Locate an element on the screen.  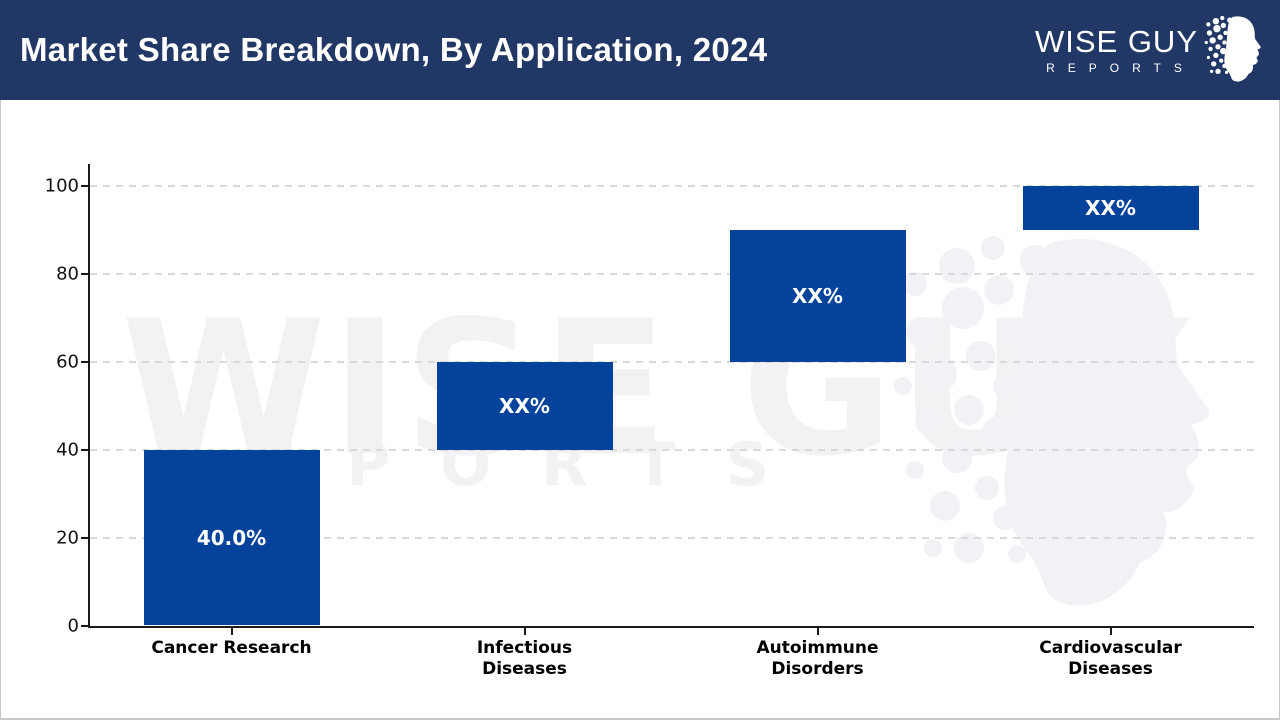
category-label-line: Cancer Research is located at coordinates (231, 648).